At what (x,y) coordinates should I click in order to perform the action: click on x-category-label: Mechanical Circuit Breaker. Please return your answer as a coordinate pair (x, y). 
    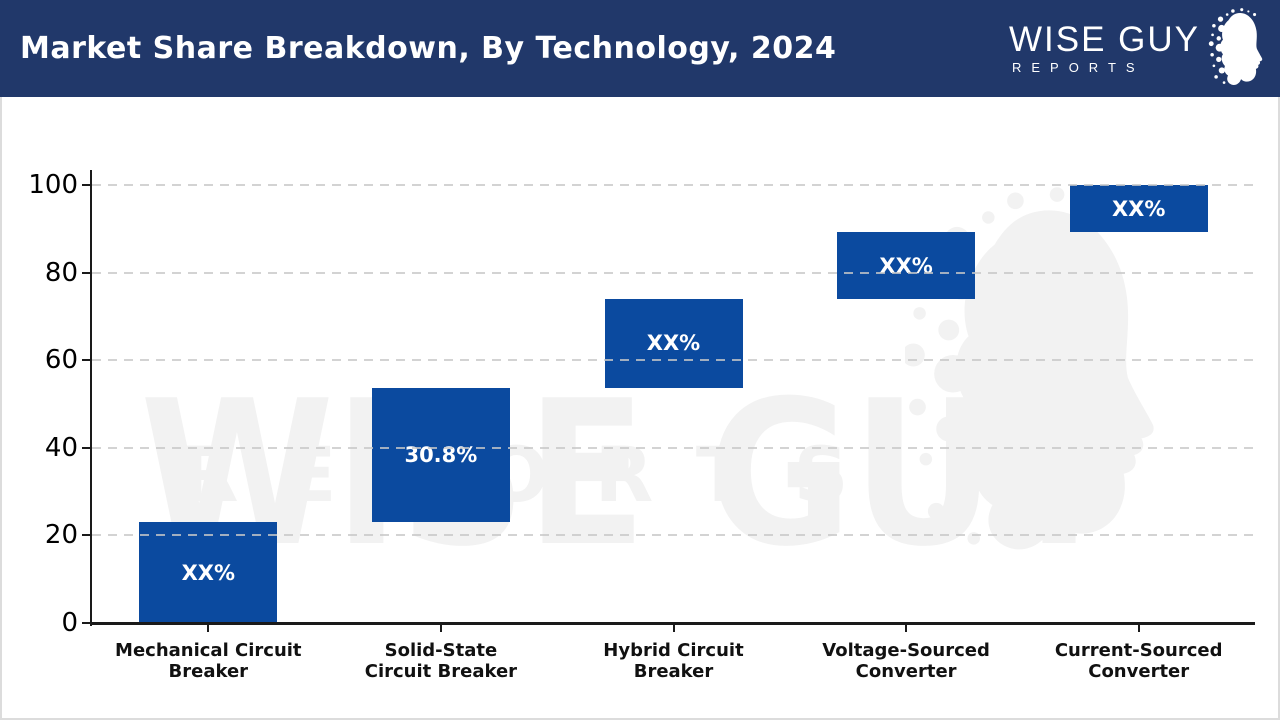
    Looking at the image, I should click on (208, 661).